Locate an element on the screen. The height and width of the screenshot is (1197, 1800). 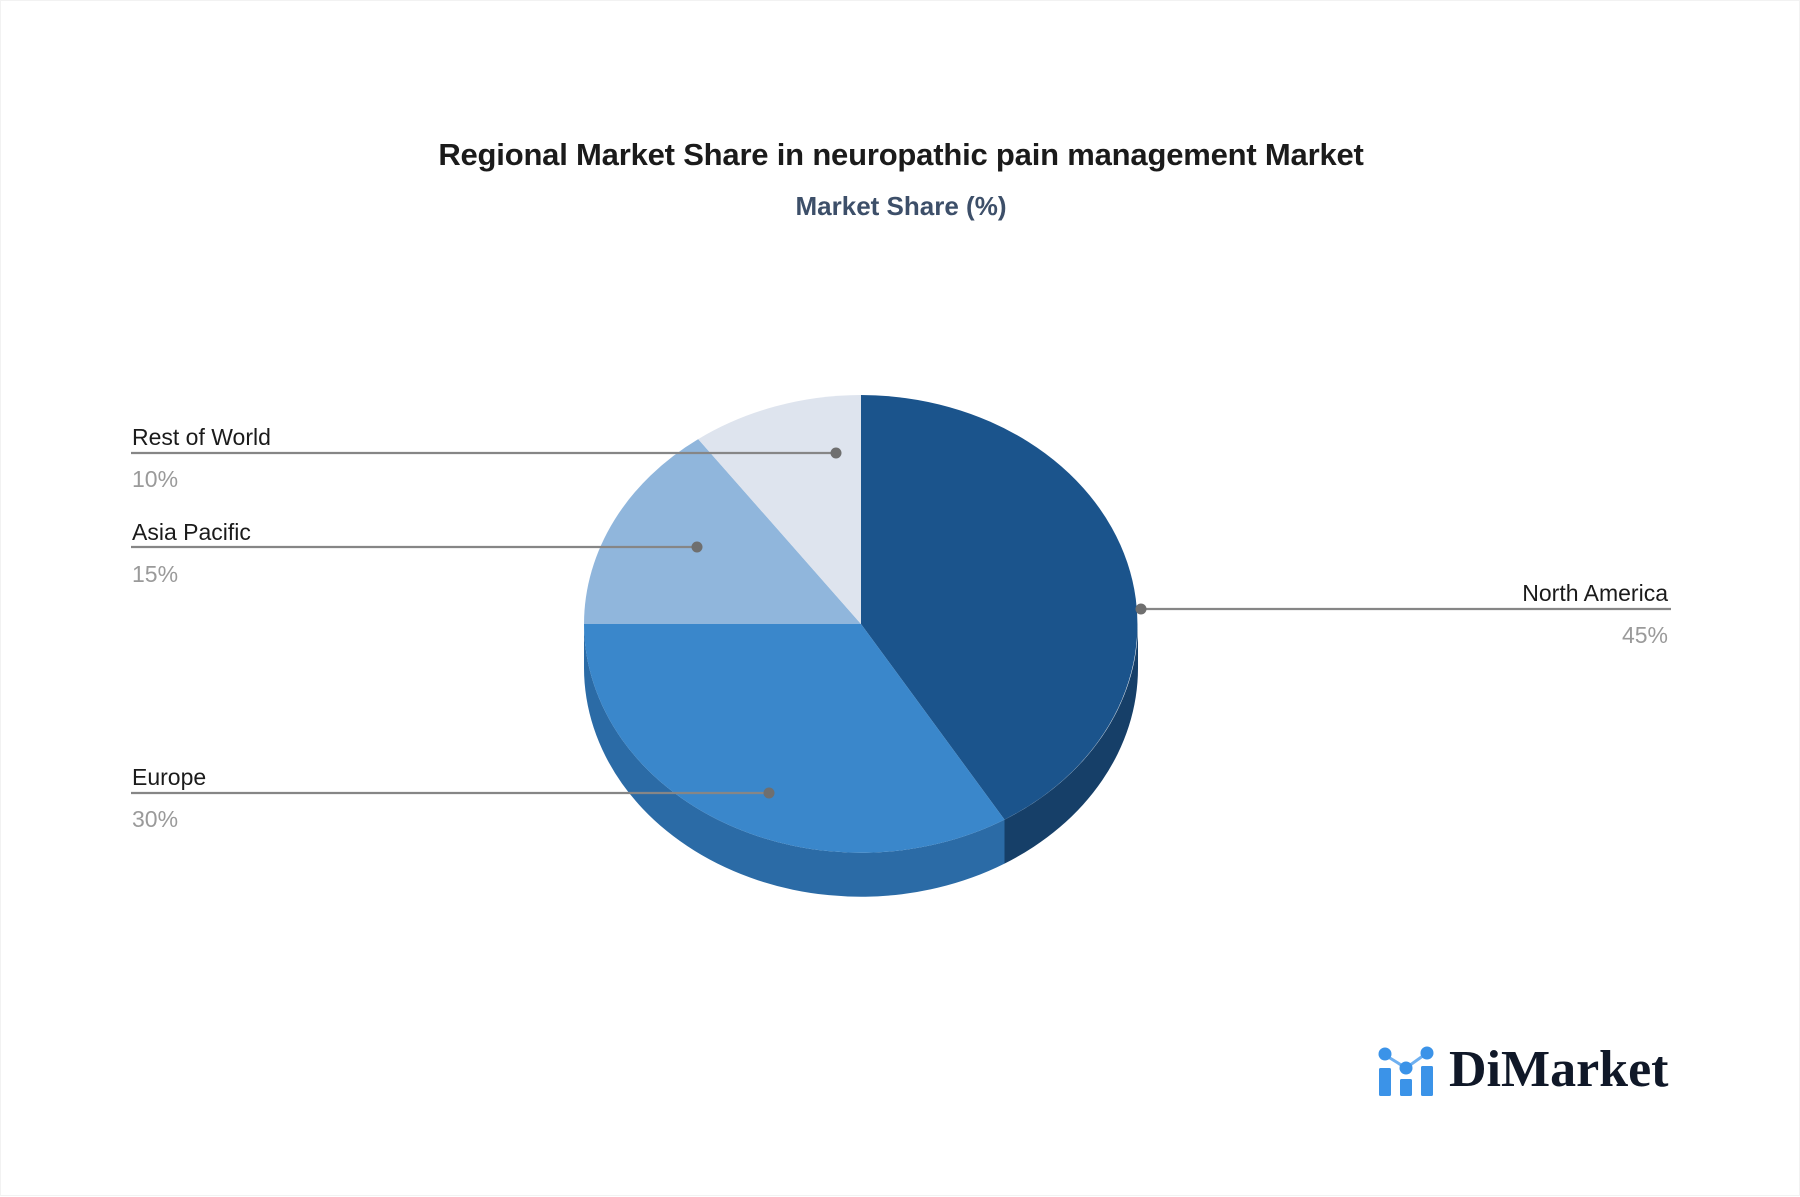
pie-slice-asia-pacific is located at coordinates (722, 531).